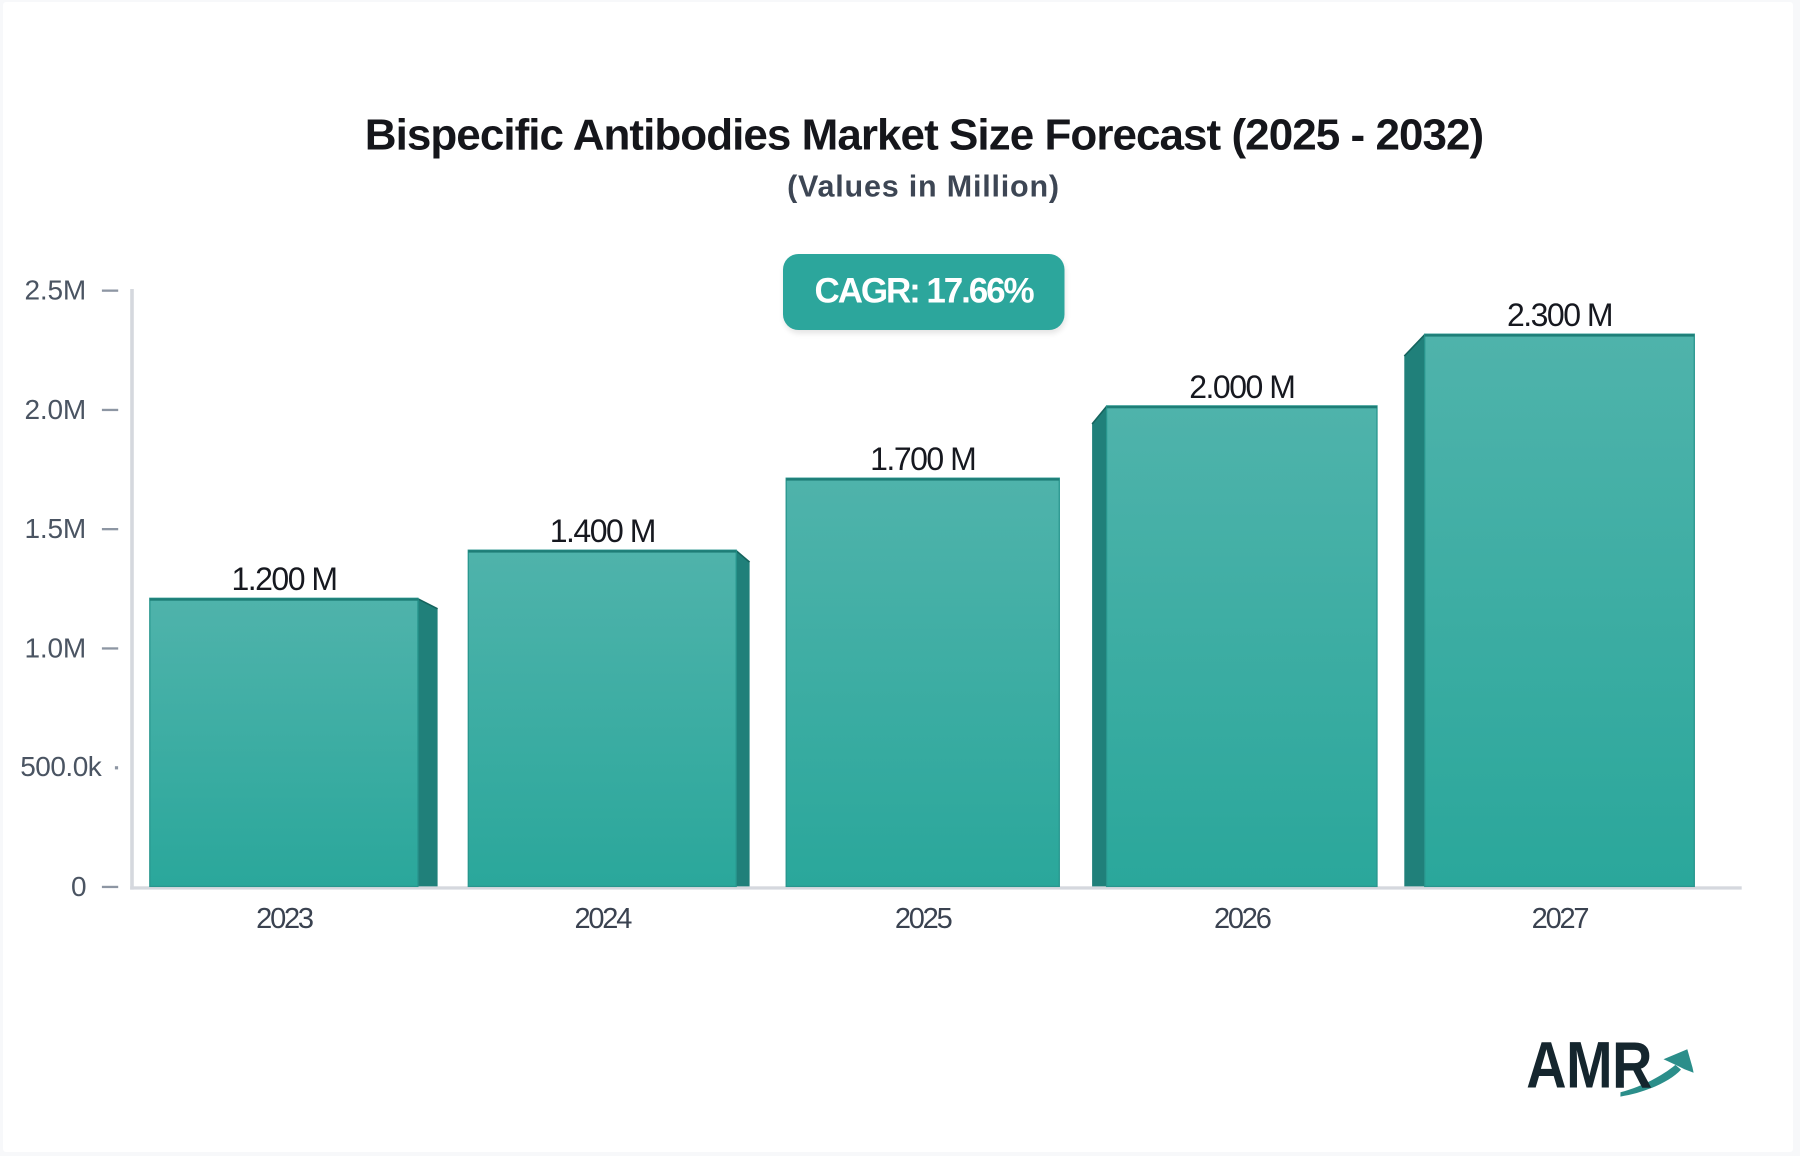  I want to click on svg-text: (Values in Million), so click(923, 187).